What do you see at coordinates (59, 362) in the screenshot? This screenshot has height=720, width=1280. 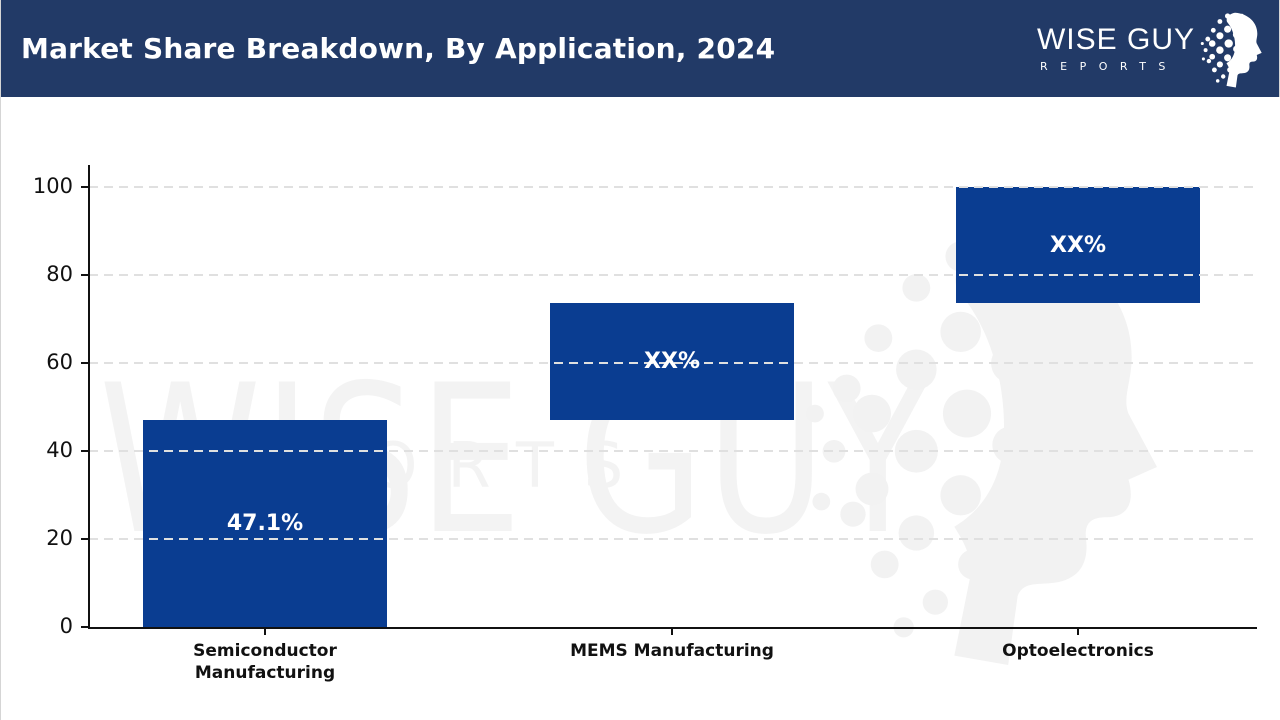 I see `y-tick-label: 60` at bounding box center [59, 362].